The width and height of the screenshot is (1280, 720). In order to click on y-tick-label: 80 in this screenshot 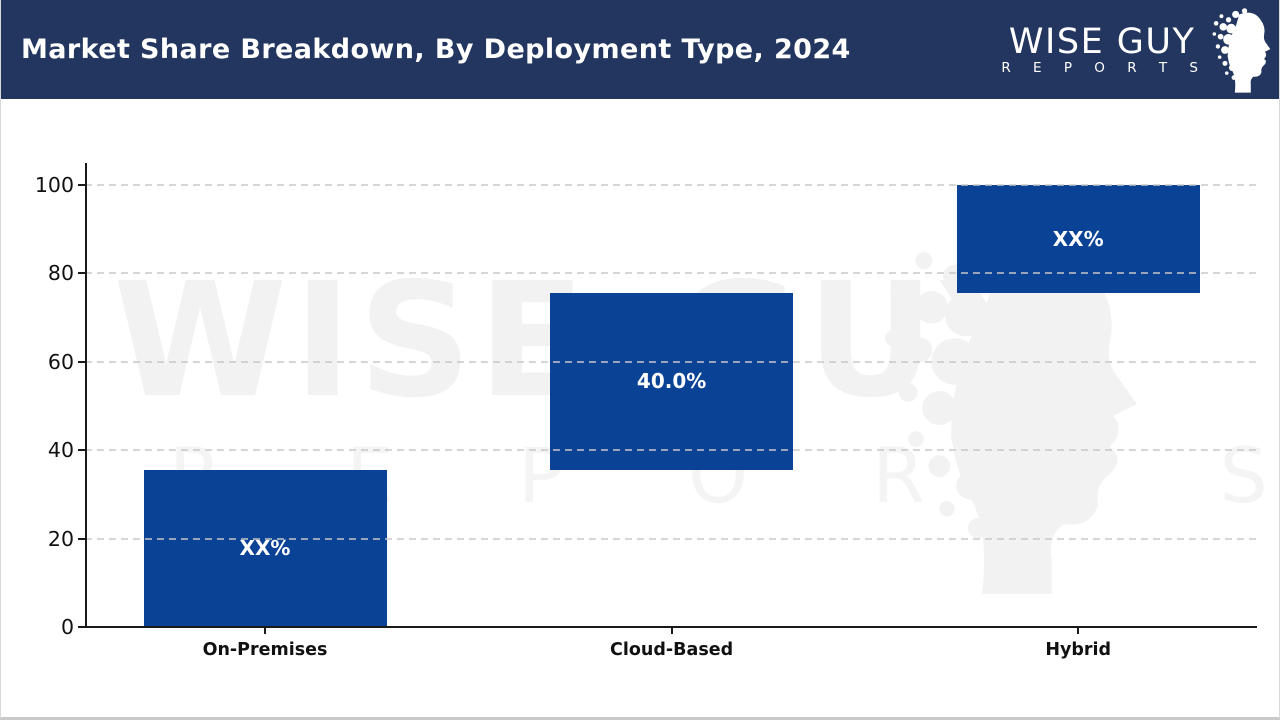, I will do `click(60, 273)`.